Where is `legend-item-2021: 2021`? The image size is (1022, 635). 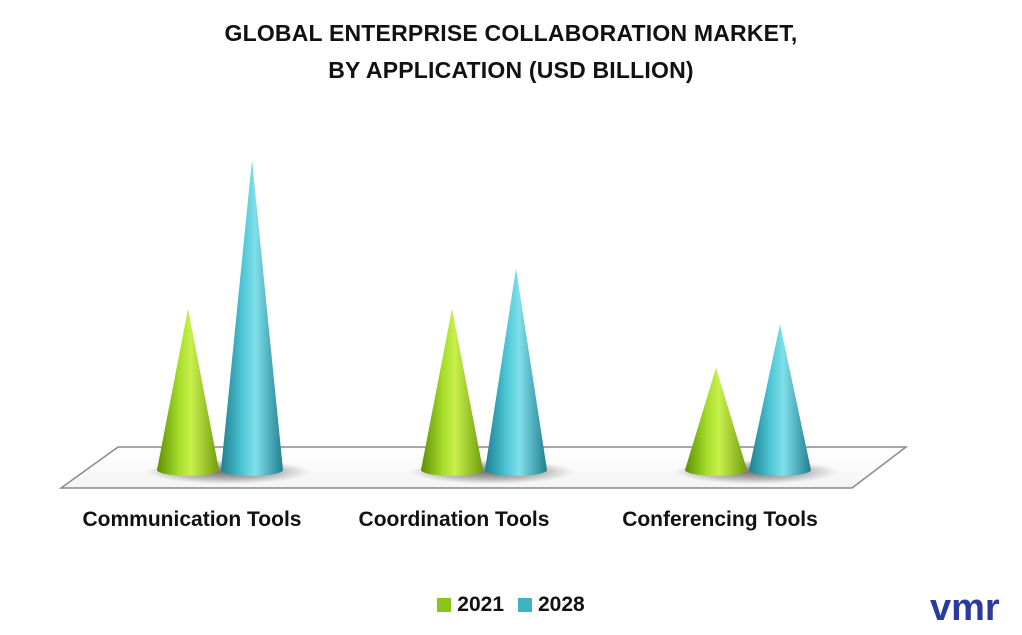 legend-item-2021: 2021 is located at coordinates (470, 605).